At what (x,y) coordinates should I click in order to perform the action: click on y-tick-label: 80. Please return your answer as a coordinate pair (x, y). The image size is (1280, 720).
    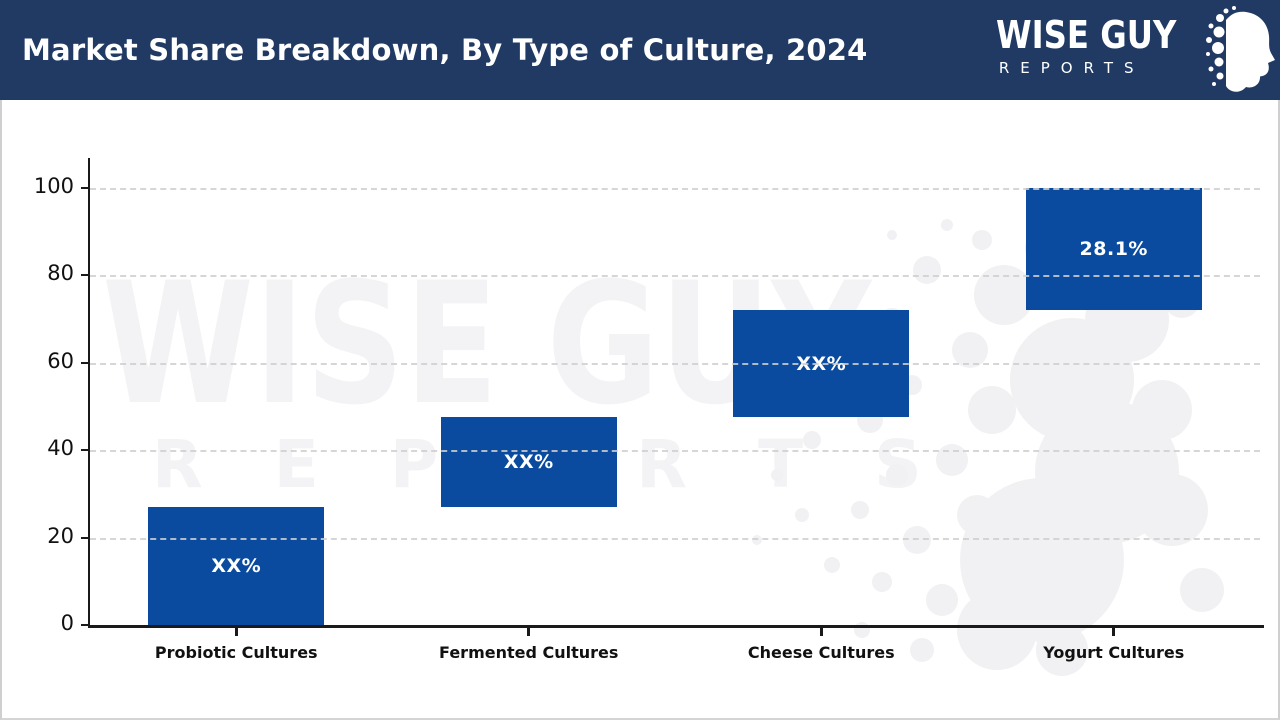
    Looking at the image, I should click on (60, 273).